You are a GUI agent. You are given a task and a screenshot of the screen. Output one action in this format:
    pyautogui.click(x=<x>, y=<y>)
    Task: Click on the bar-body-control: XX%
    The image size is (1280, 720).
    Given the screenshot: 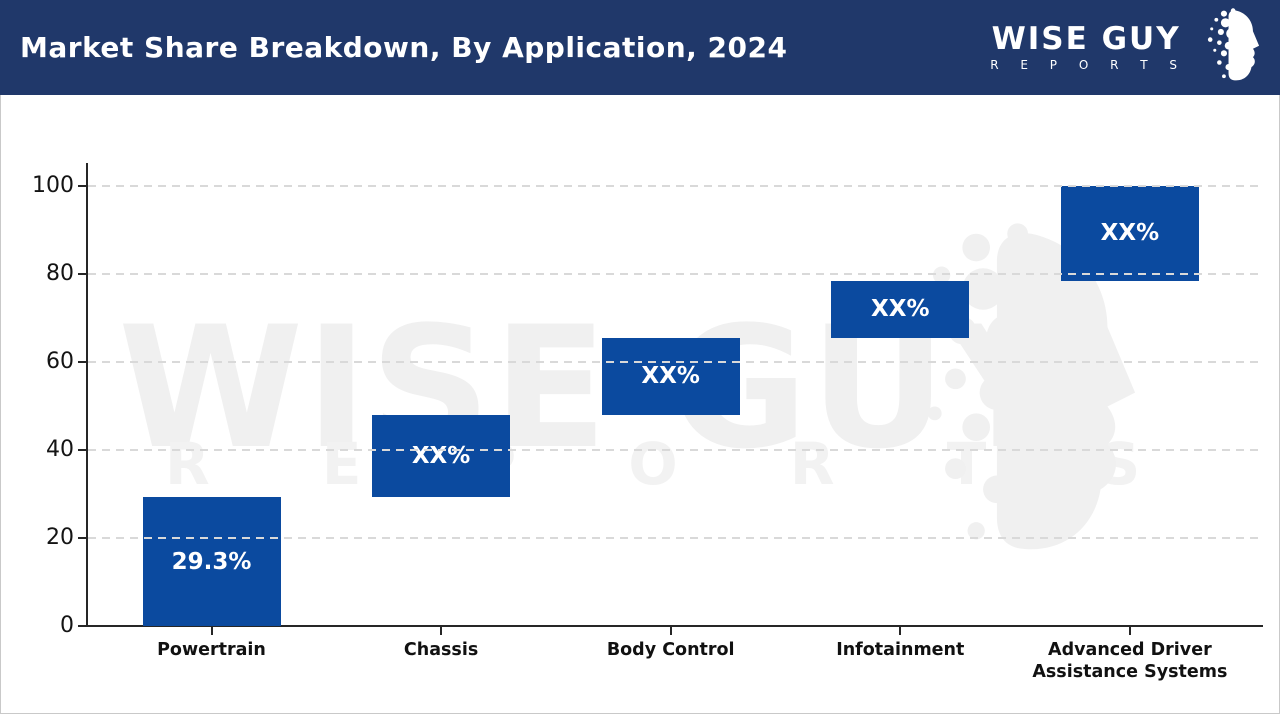 What is the action you would take?
    pyautogui.click(x=670, y=376)
    